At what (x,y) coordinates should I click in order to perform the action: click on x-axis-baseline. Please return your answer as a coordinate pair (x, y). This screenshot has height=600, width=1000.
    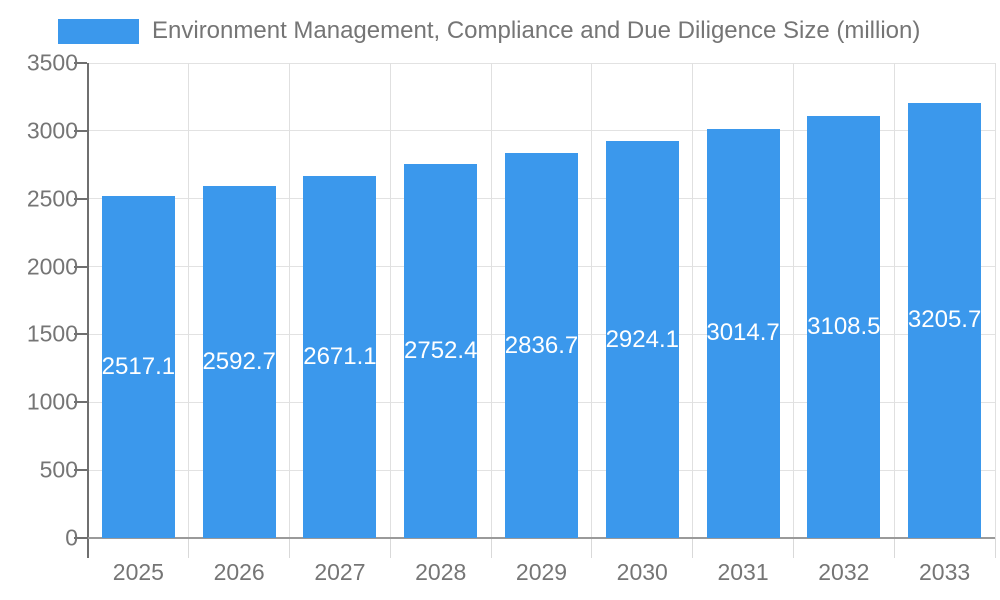
    Looking at the image, I should click on (541, 538).